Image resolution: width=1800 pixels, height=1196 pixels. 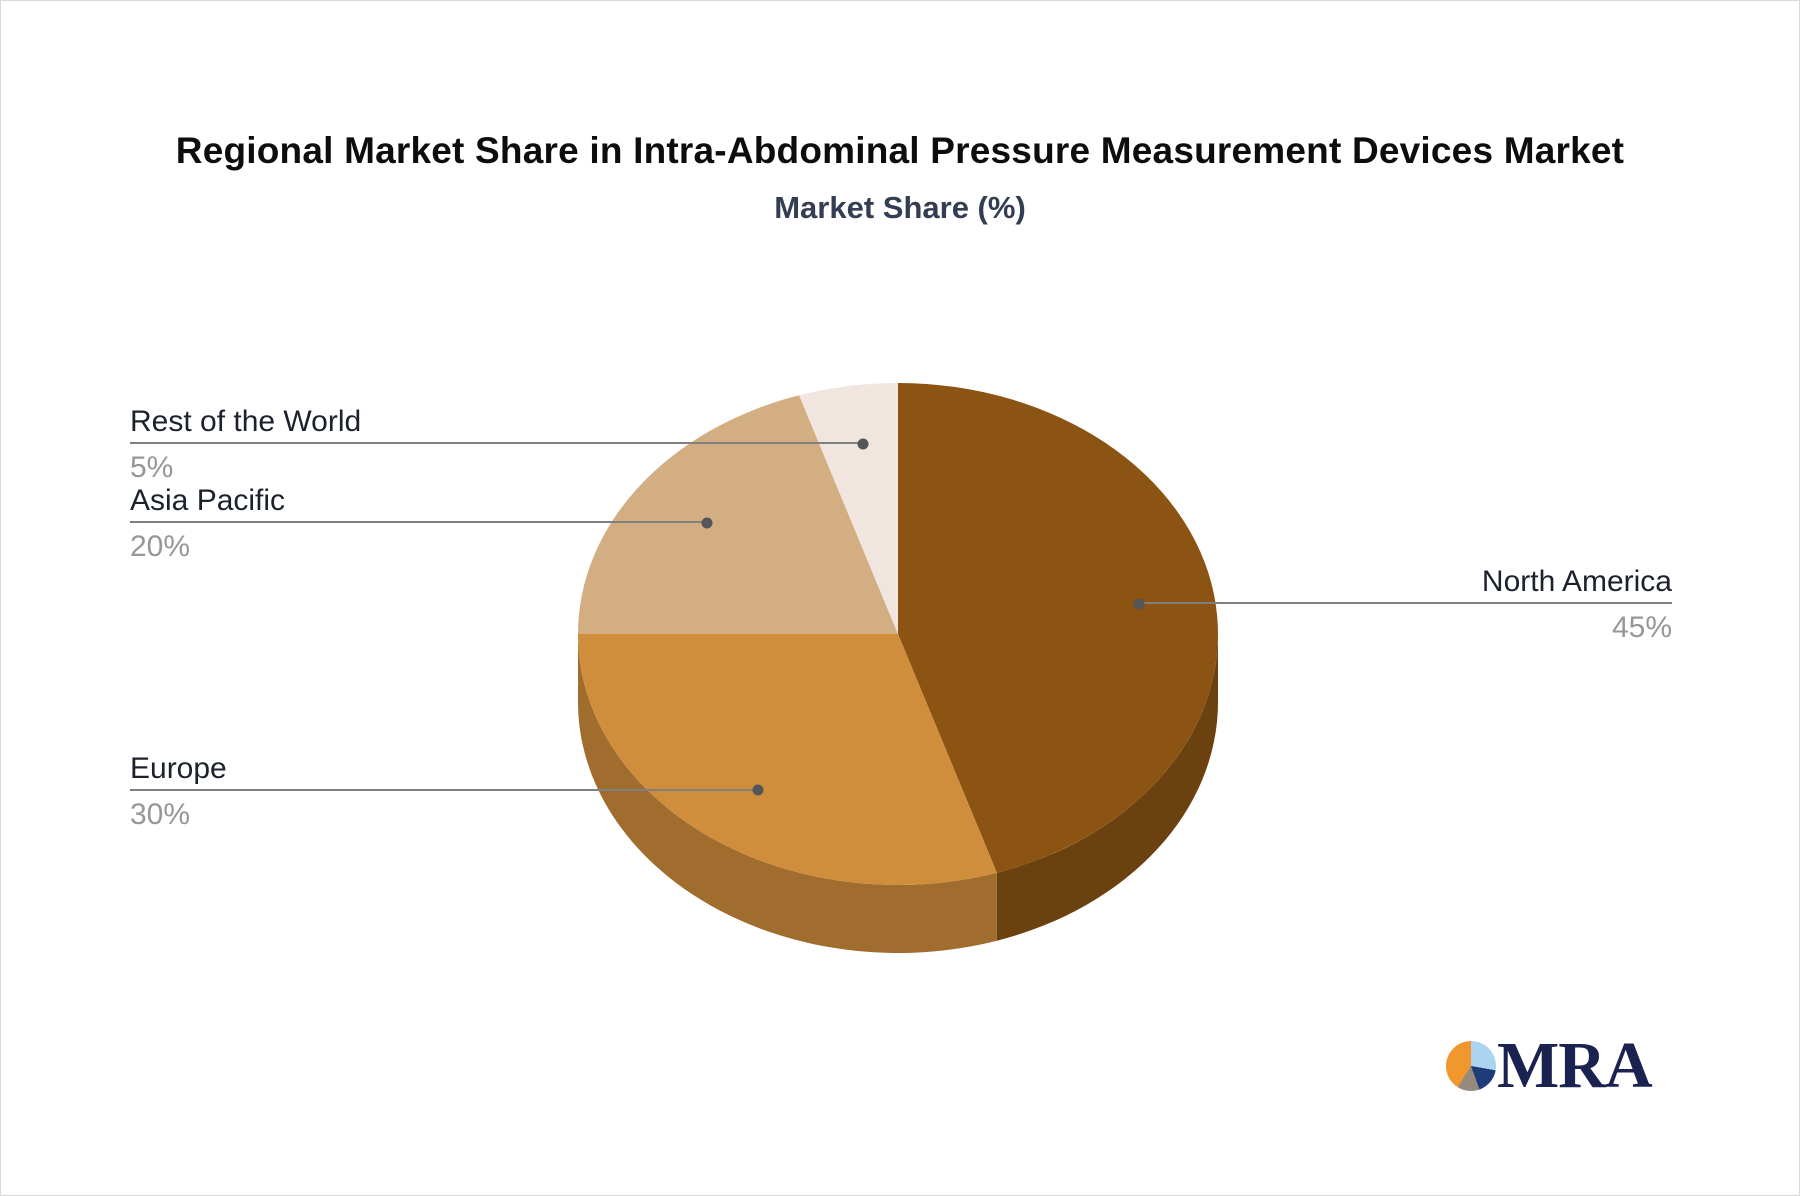 What do you see at coordinates (787, 760) in the screenshot?
I see `pie-slice-europe` at bounding box center [787, 760].